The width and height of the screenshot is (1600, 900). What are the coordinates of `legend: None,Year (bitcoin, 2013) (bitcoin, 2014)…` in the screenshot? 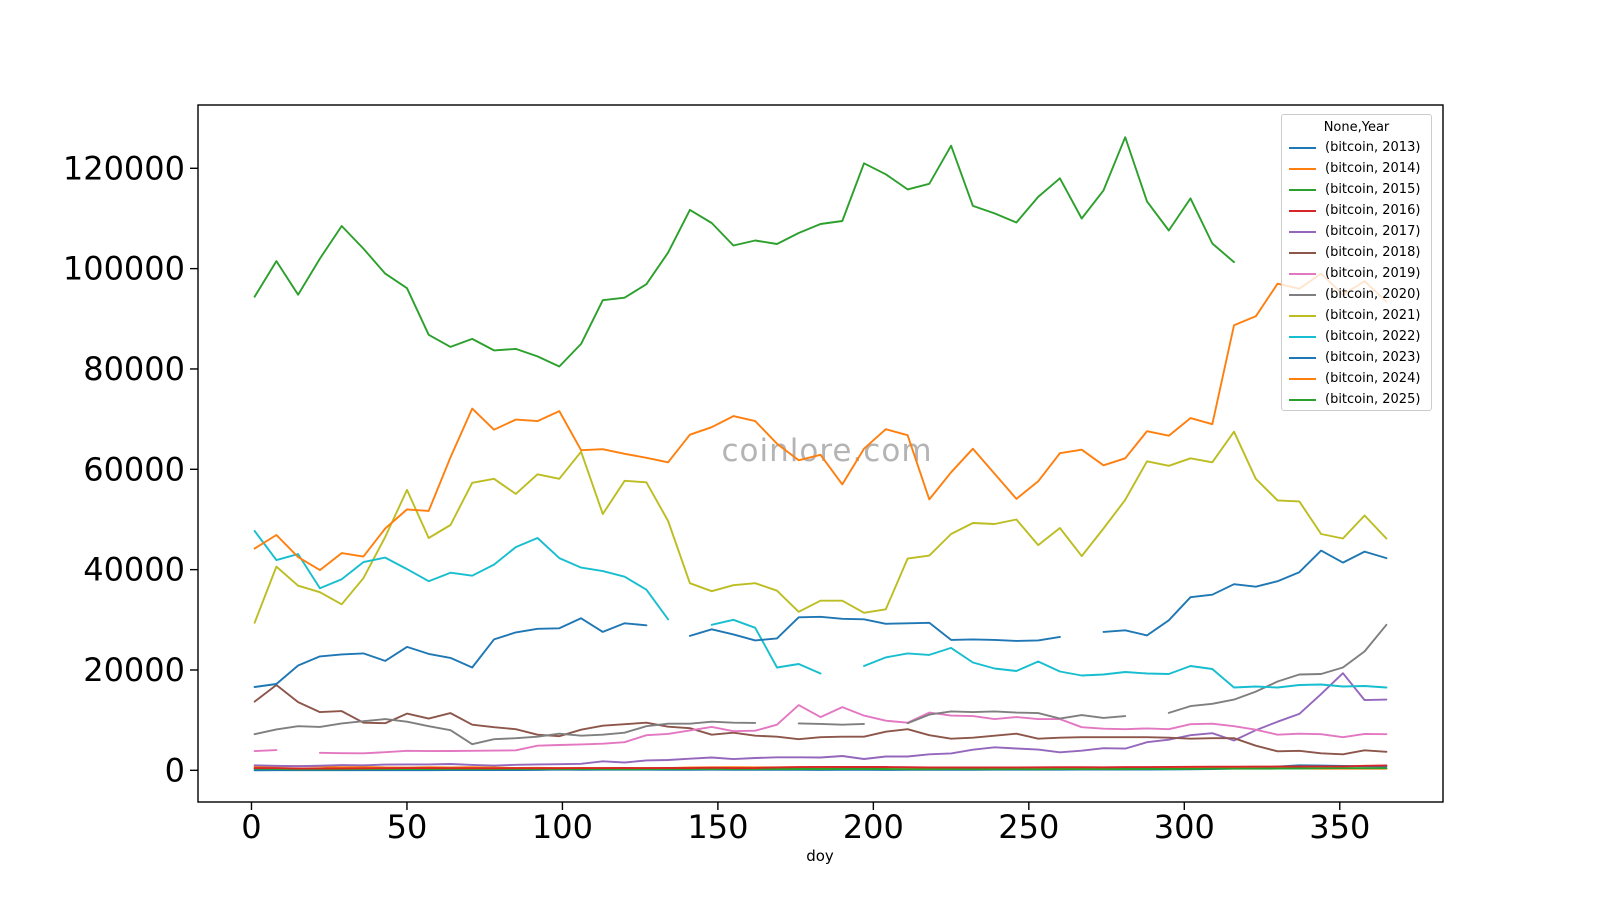 It's located at (1356, 262).